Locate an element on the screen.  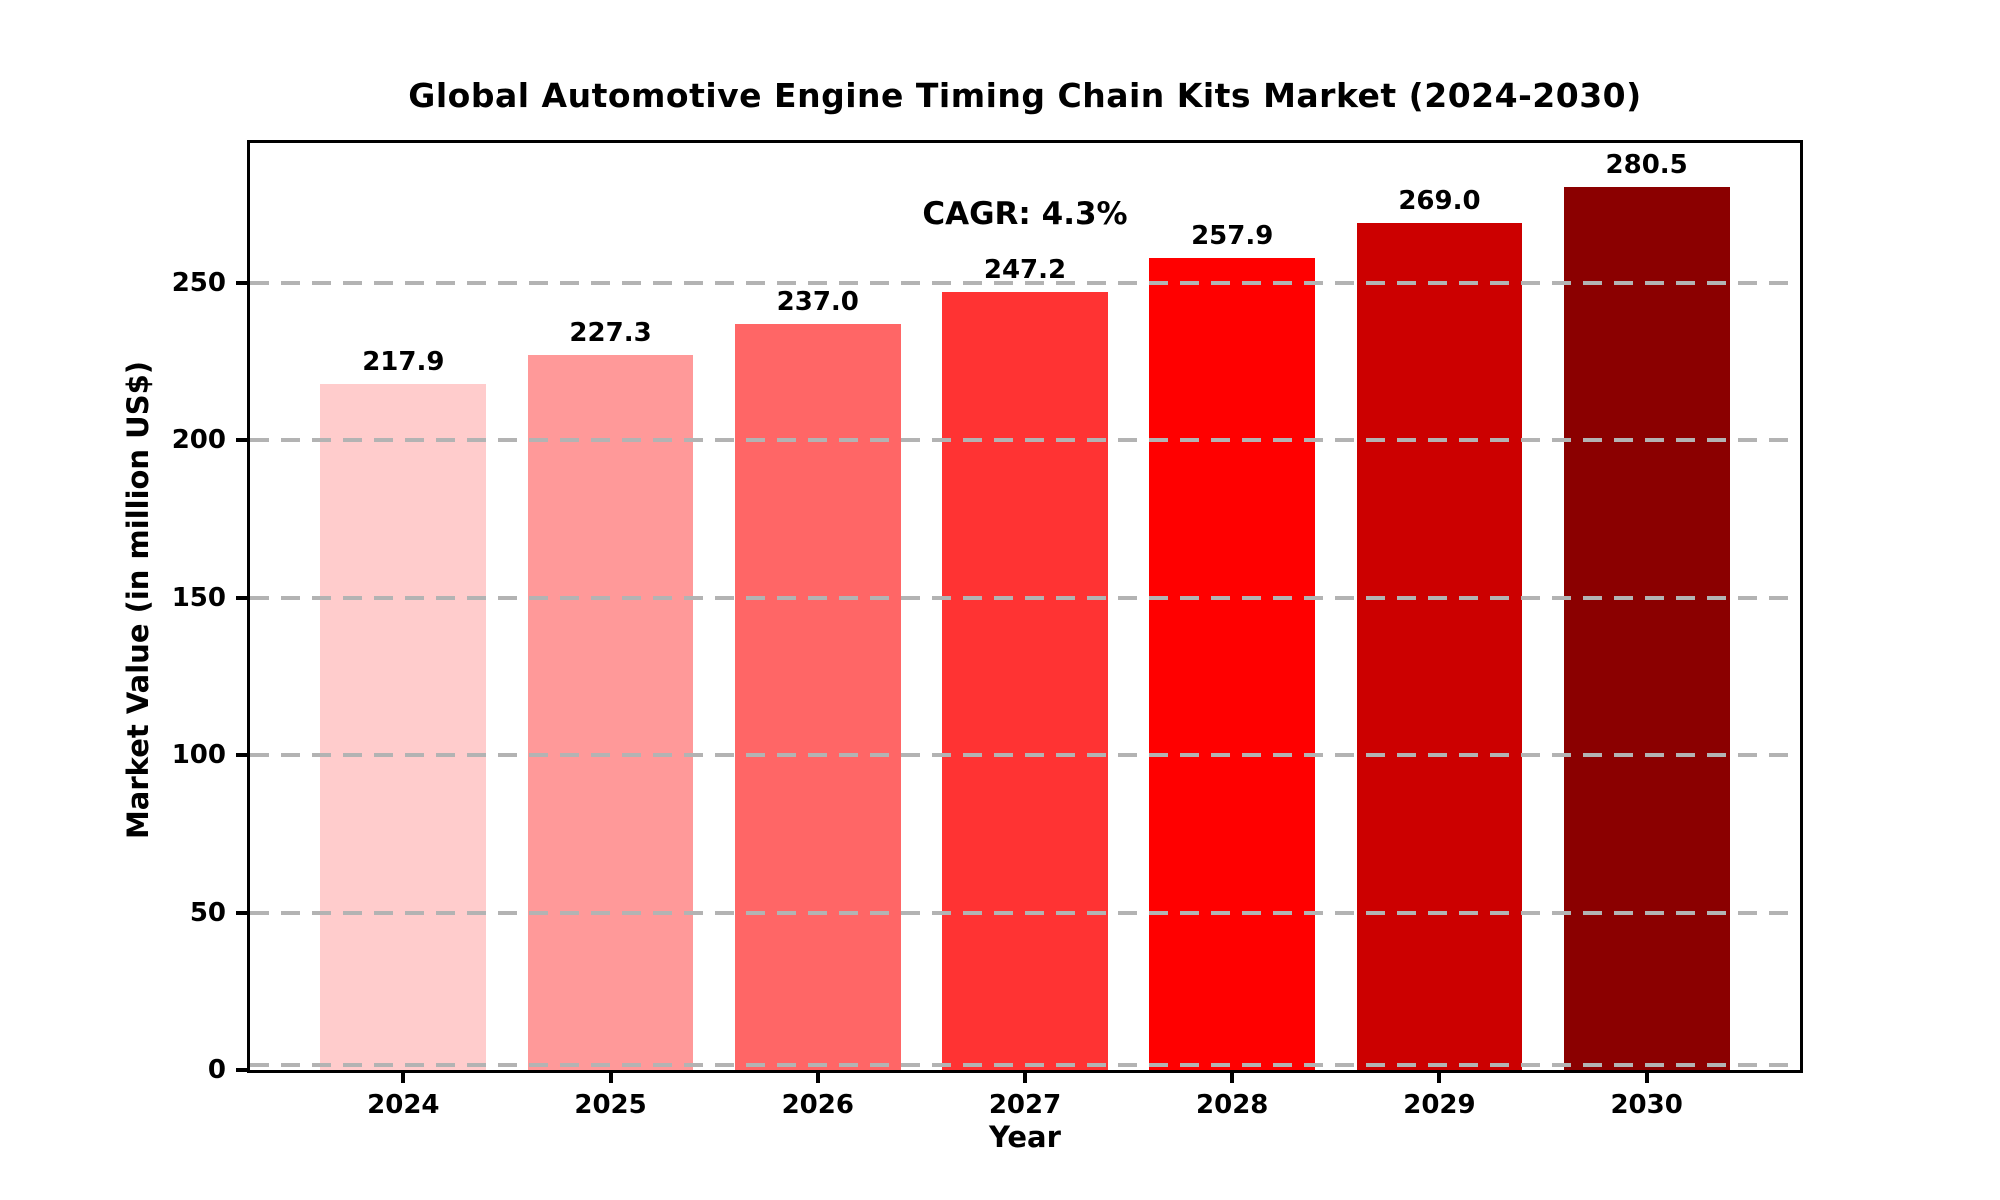
bar-value-label-2030: 280.5 is located at coordinates (1646, 165).